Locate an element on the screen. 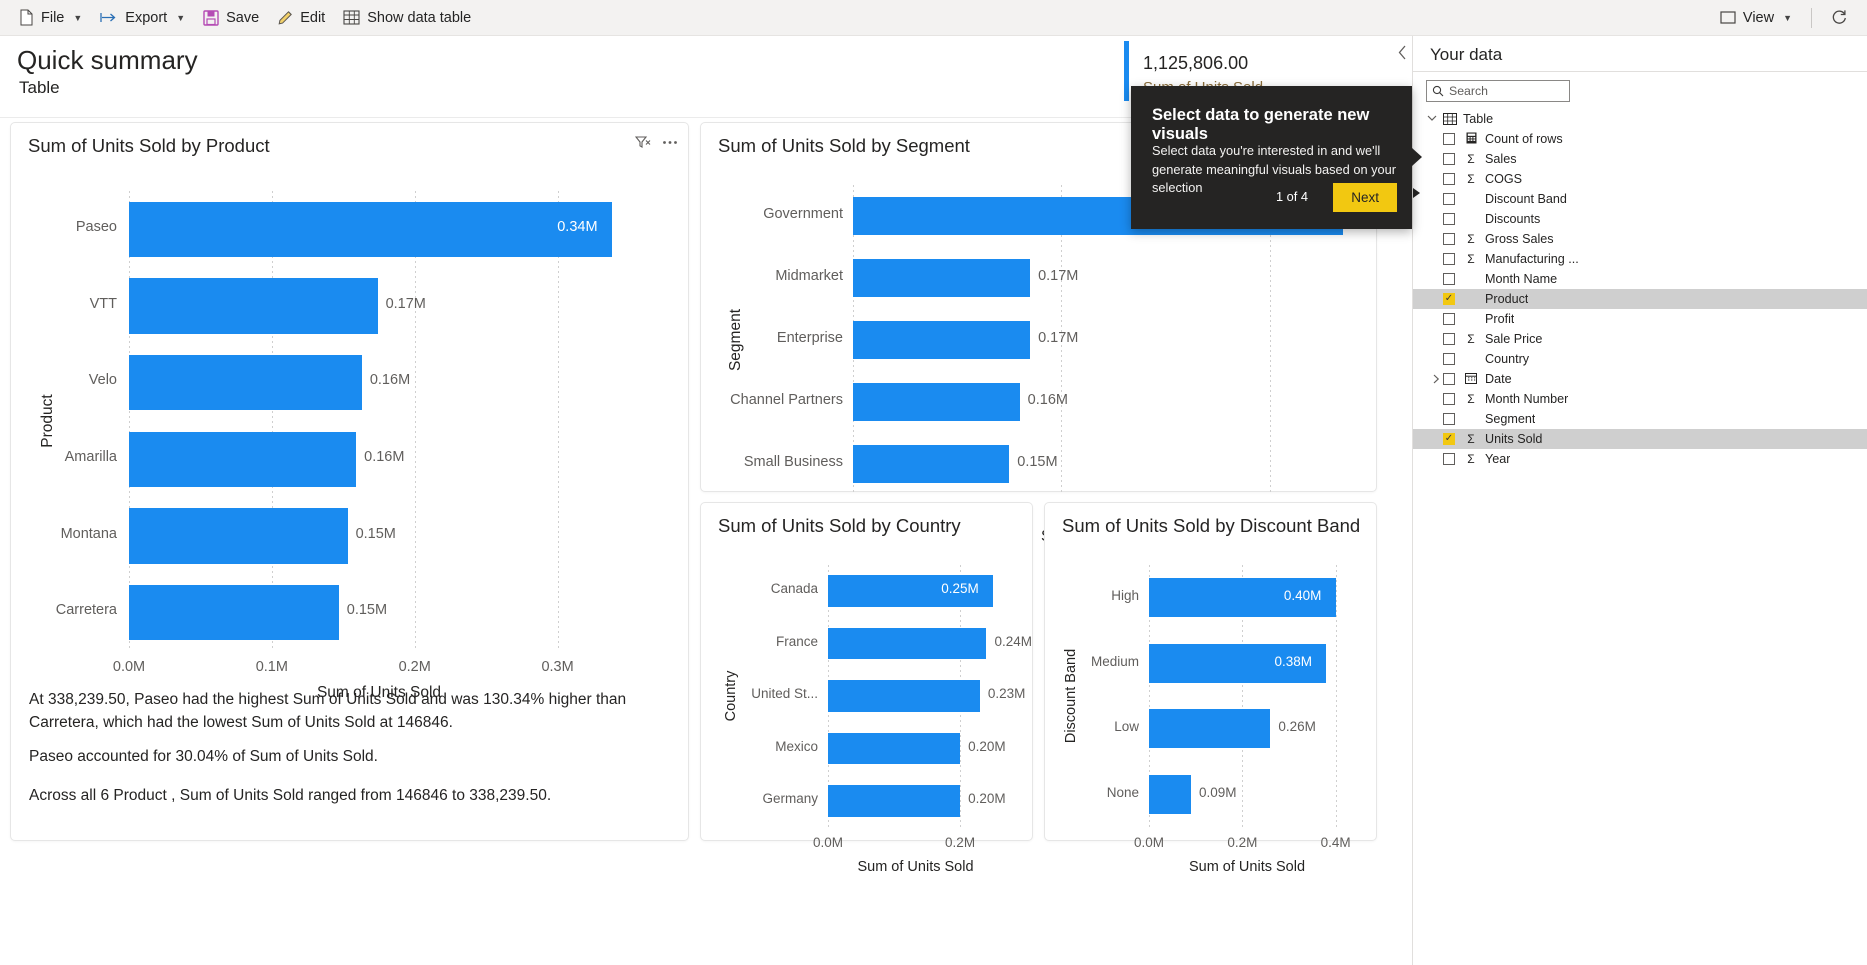  export-menu-button: Export ▼ is located at coordinates (142, 18).